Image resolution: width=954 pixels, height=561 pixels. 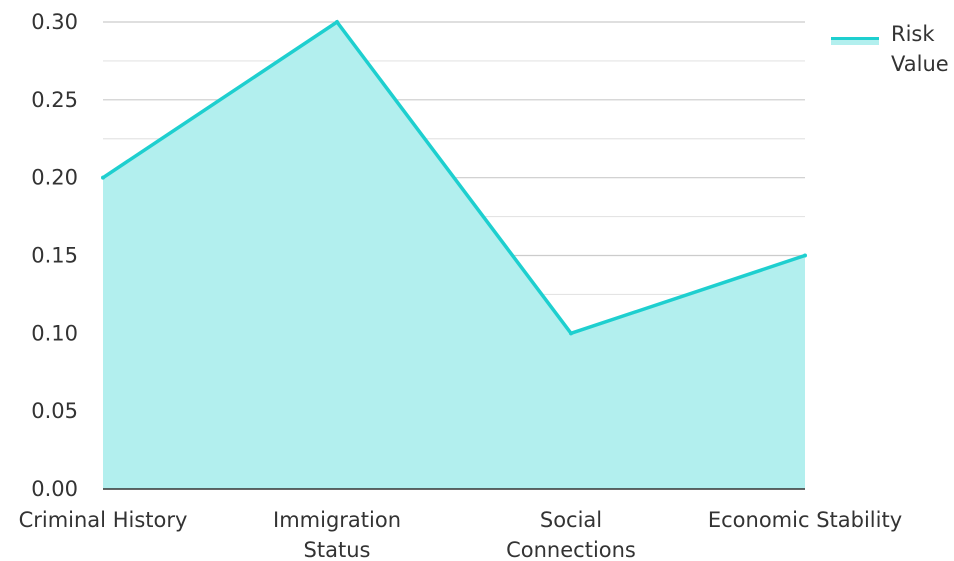 I want to click on y-tick-label: 0.15, so click(x=54, y=256).